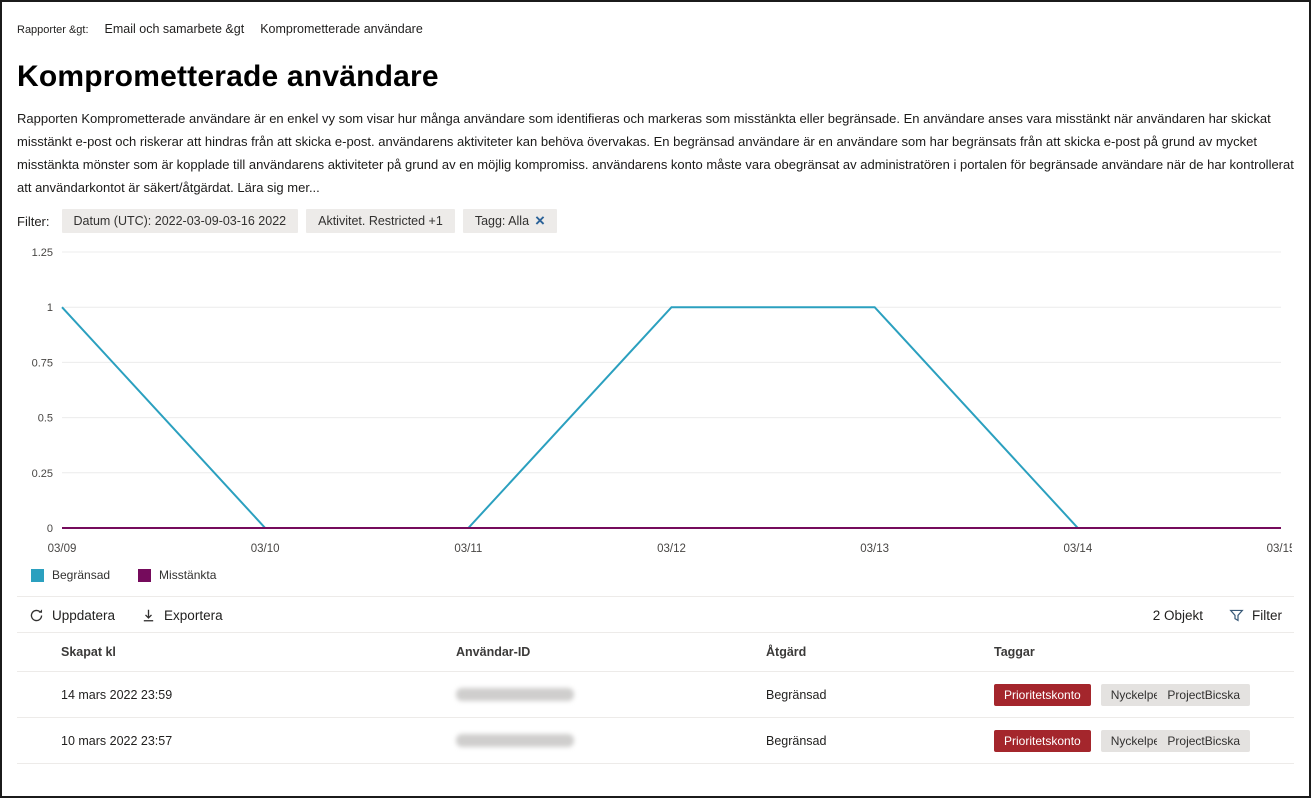  I want to click on column-header: Taggar, so click(1014, 652).